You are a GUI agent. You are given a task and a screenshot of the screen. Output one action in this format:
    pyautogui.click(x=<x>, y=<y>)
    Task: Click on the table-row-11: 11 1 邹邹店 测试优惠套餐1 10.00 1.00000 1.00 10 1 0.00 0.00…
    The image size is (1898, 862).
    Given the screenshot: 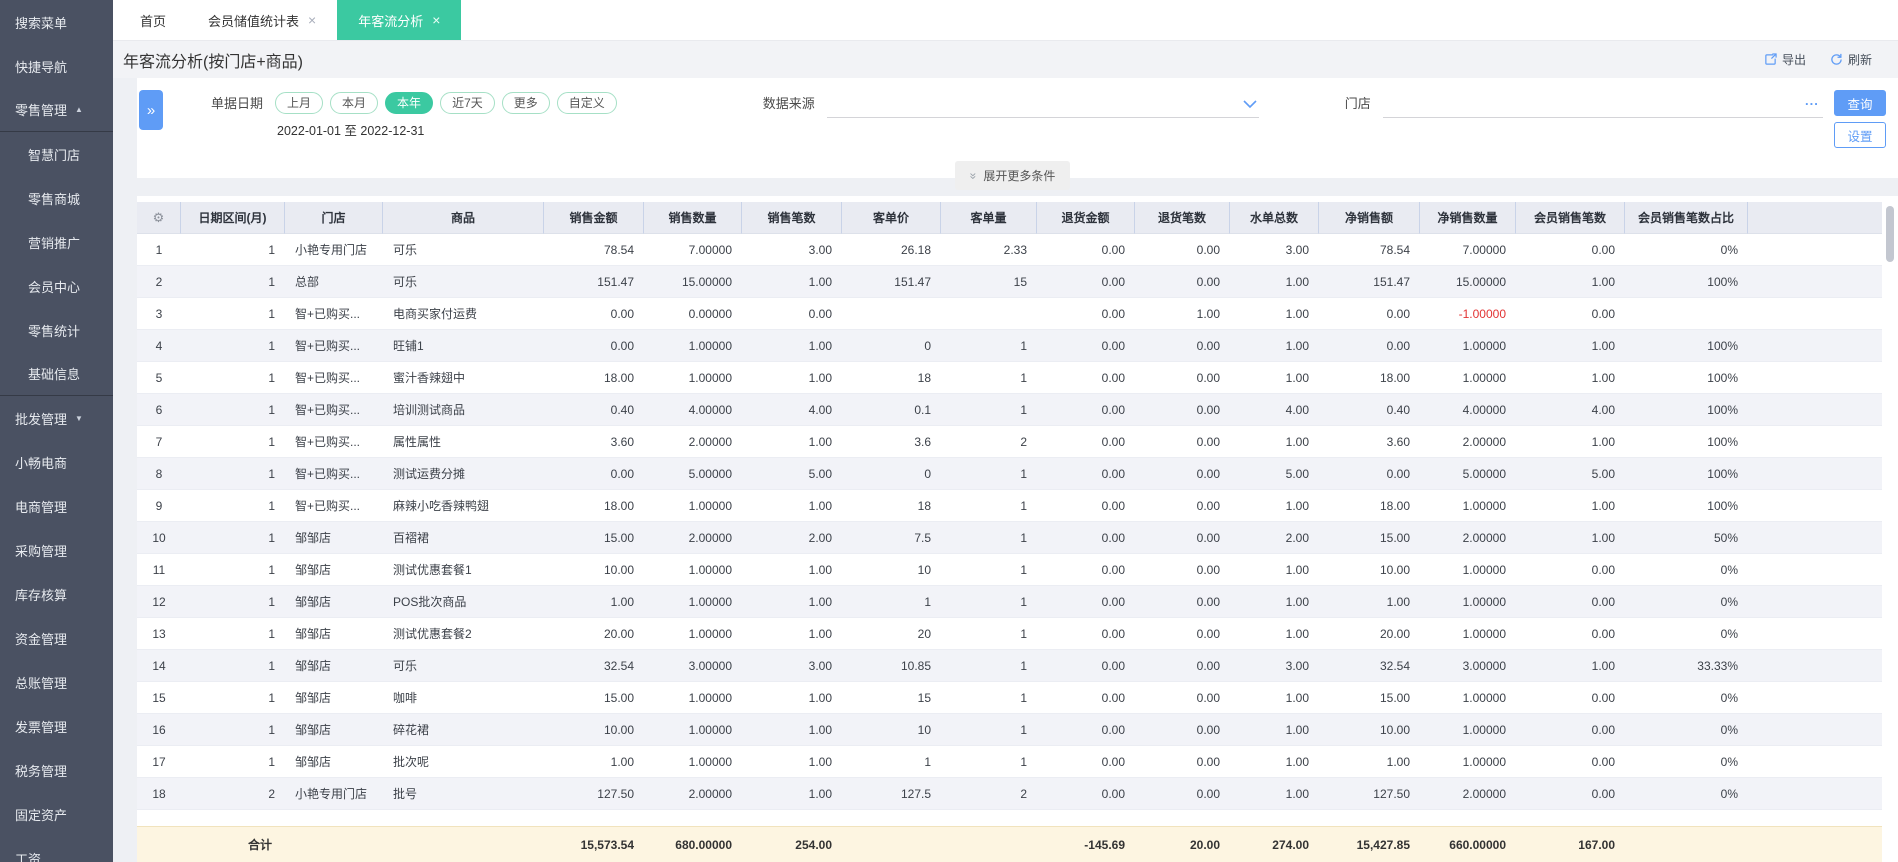 What is the action you would take?
    pyautogui.click(x=1009, y=570)
    